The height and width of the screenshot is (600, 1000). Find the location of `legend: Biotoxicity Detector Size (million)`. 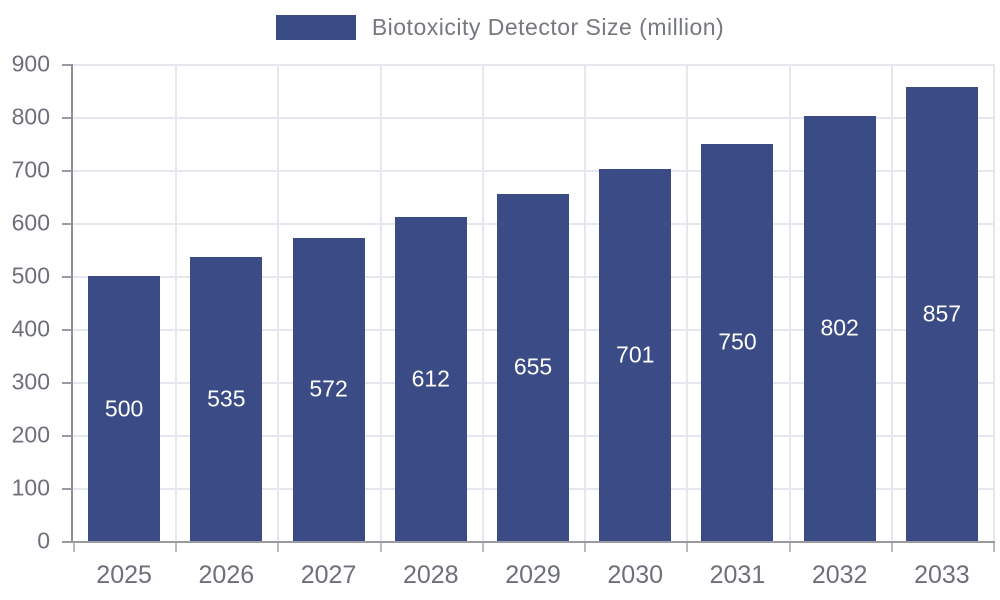

legend: Biotoxicity Detector Size (million) is located at coordinates (500, 27).